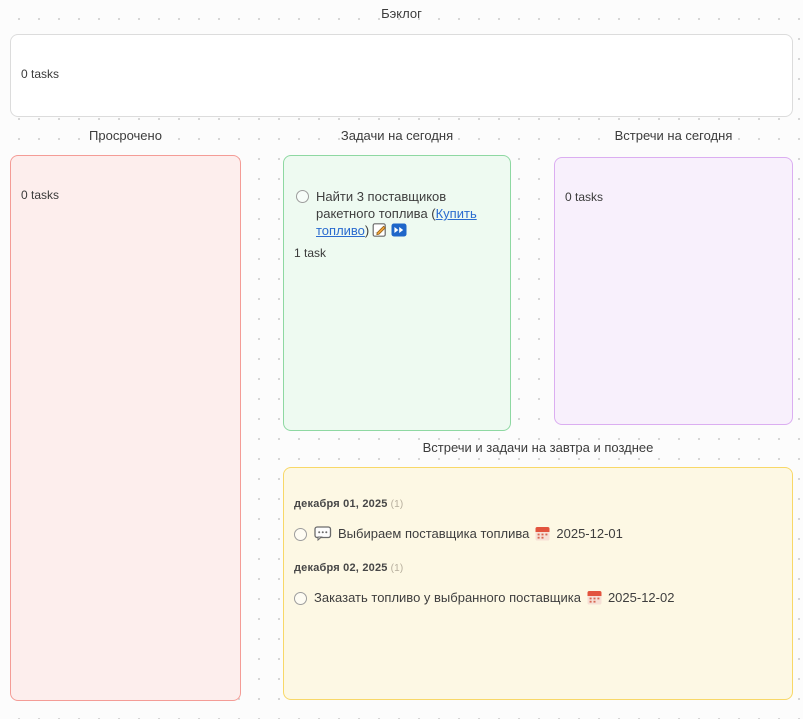 The width and height of the screenshot is (803, 719). What do you see at coordinates (401, 13) in the screenshot?
I see `column-title-backlog: Бэклог` at bounding box center [401, 13].